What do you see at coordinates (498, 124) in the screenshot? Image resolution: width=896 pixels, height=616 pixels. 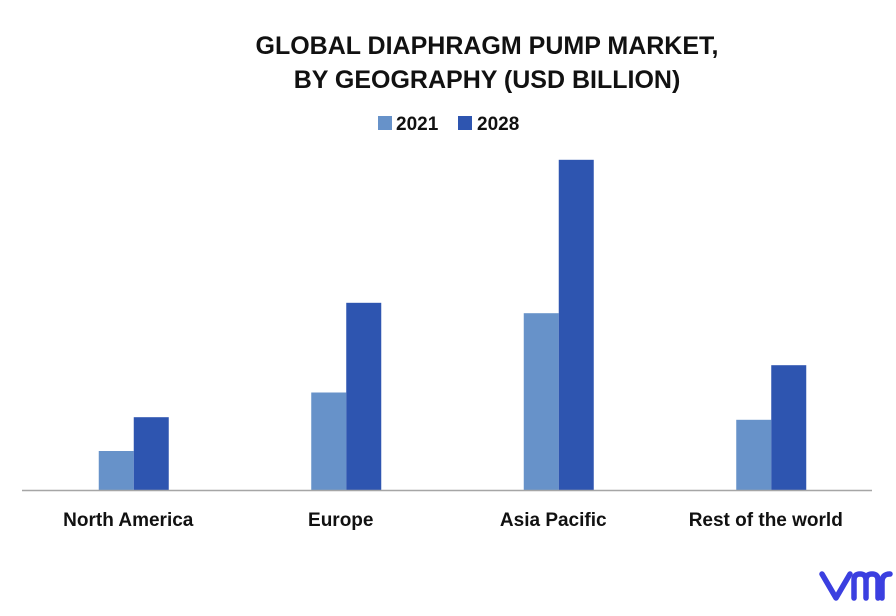 I see `legend-label-2028: 2028` at bounding box center [498, 124].